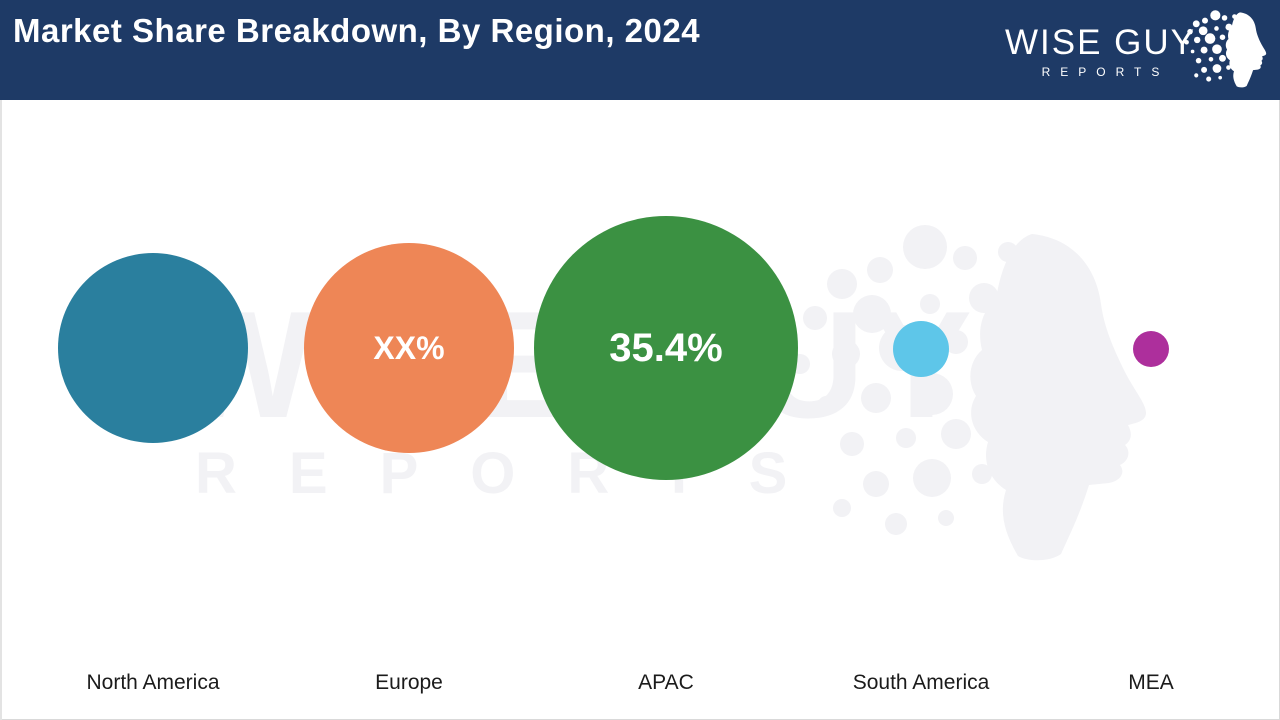 The image size is (1280, 720). I want to click on region-label-south-america: South America, so click(921, 682).